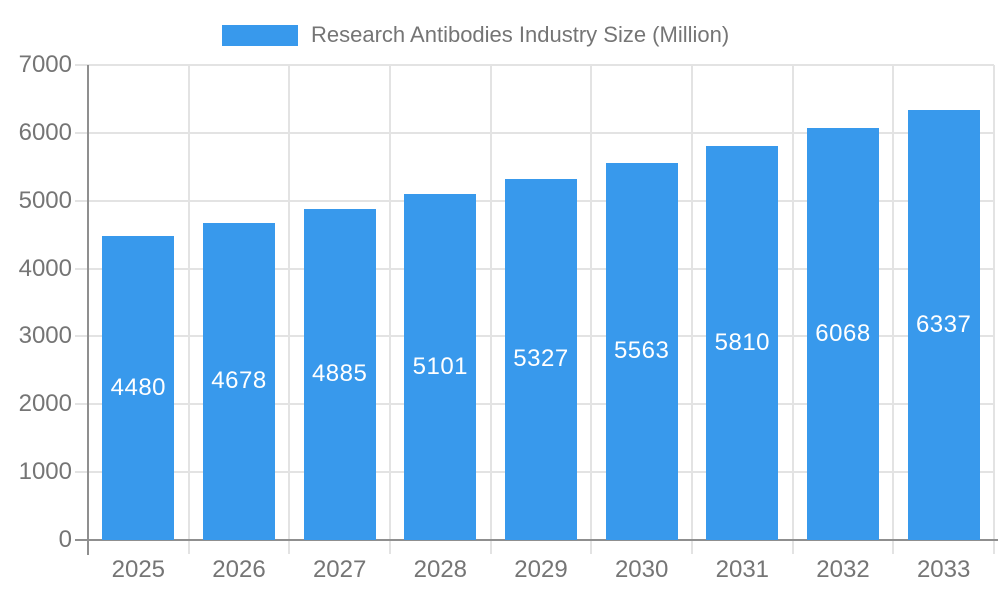  What do you see at coordinates (339, 569) in the screenshot?
I see `x-axis-label-2027: 2027` at bounding box center [339, 569].